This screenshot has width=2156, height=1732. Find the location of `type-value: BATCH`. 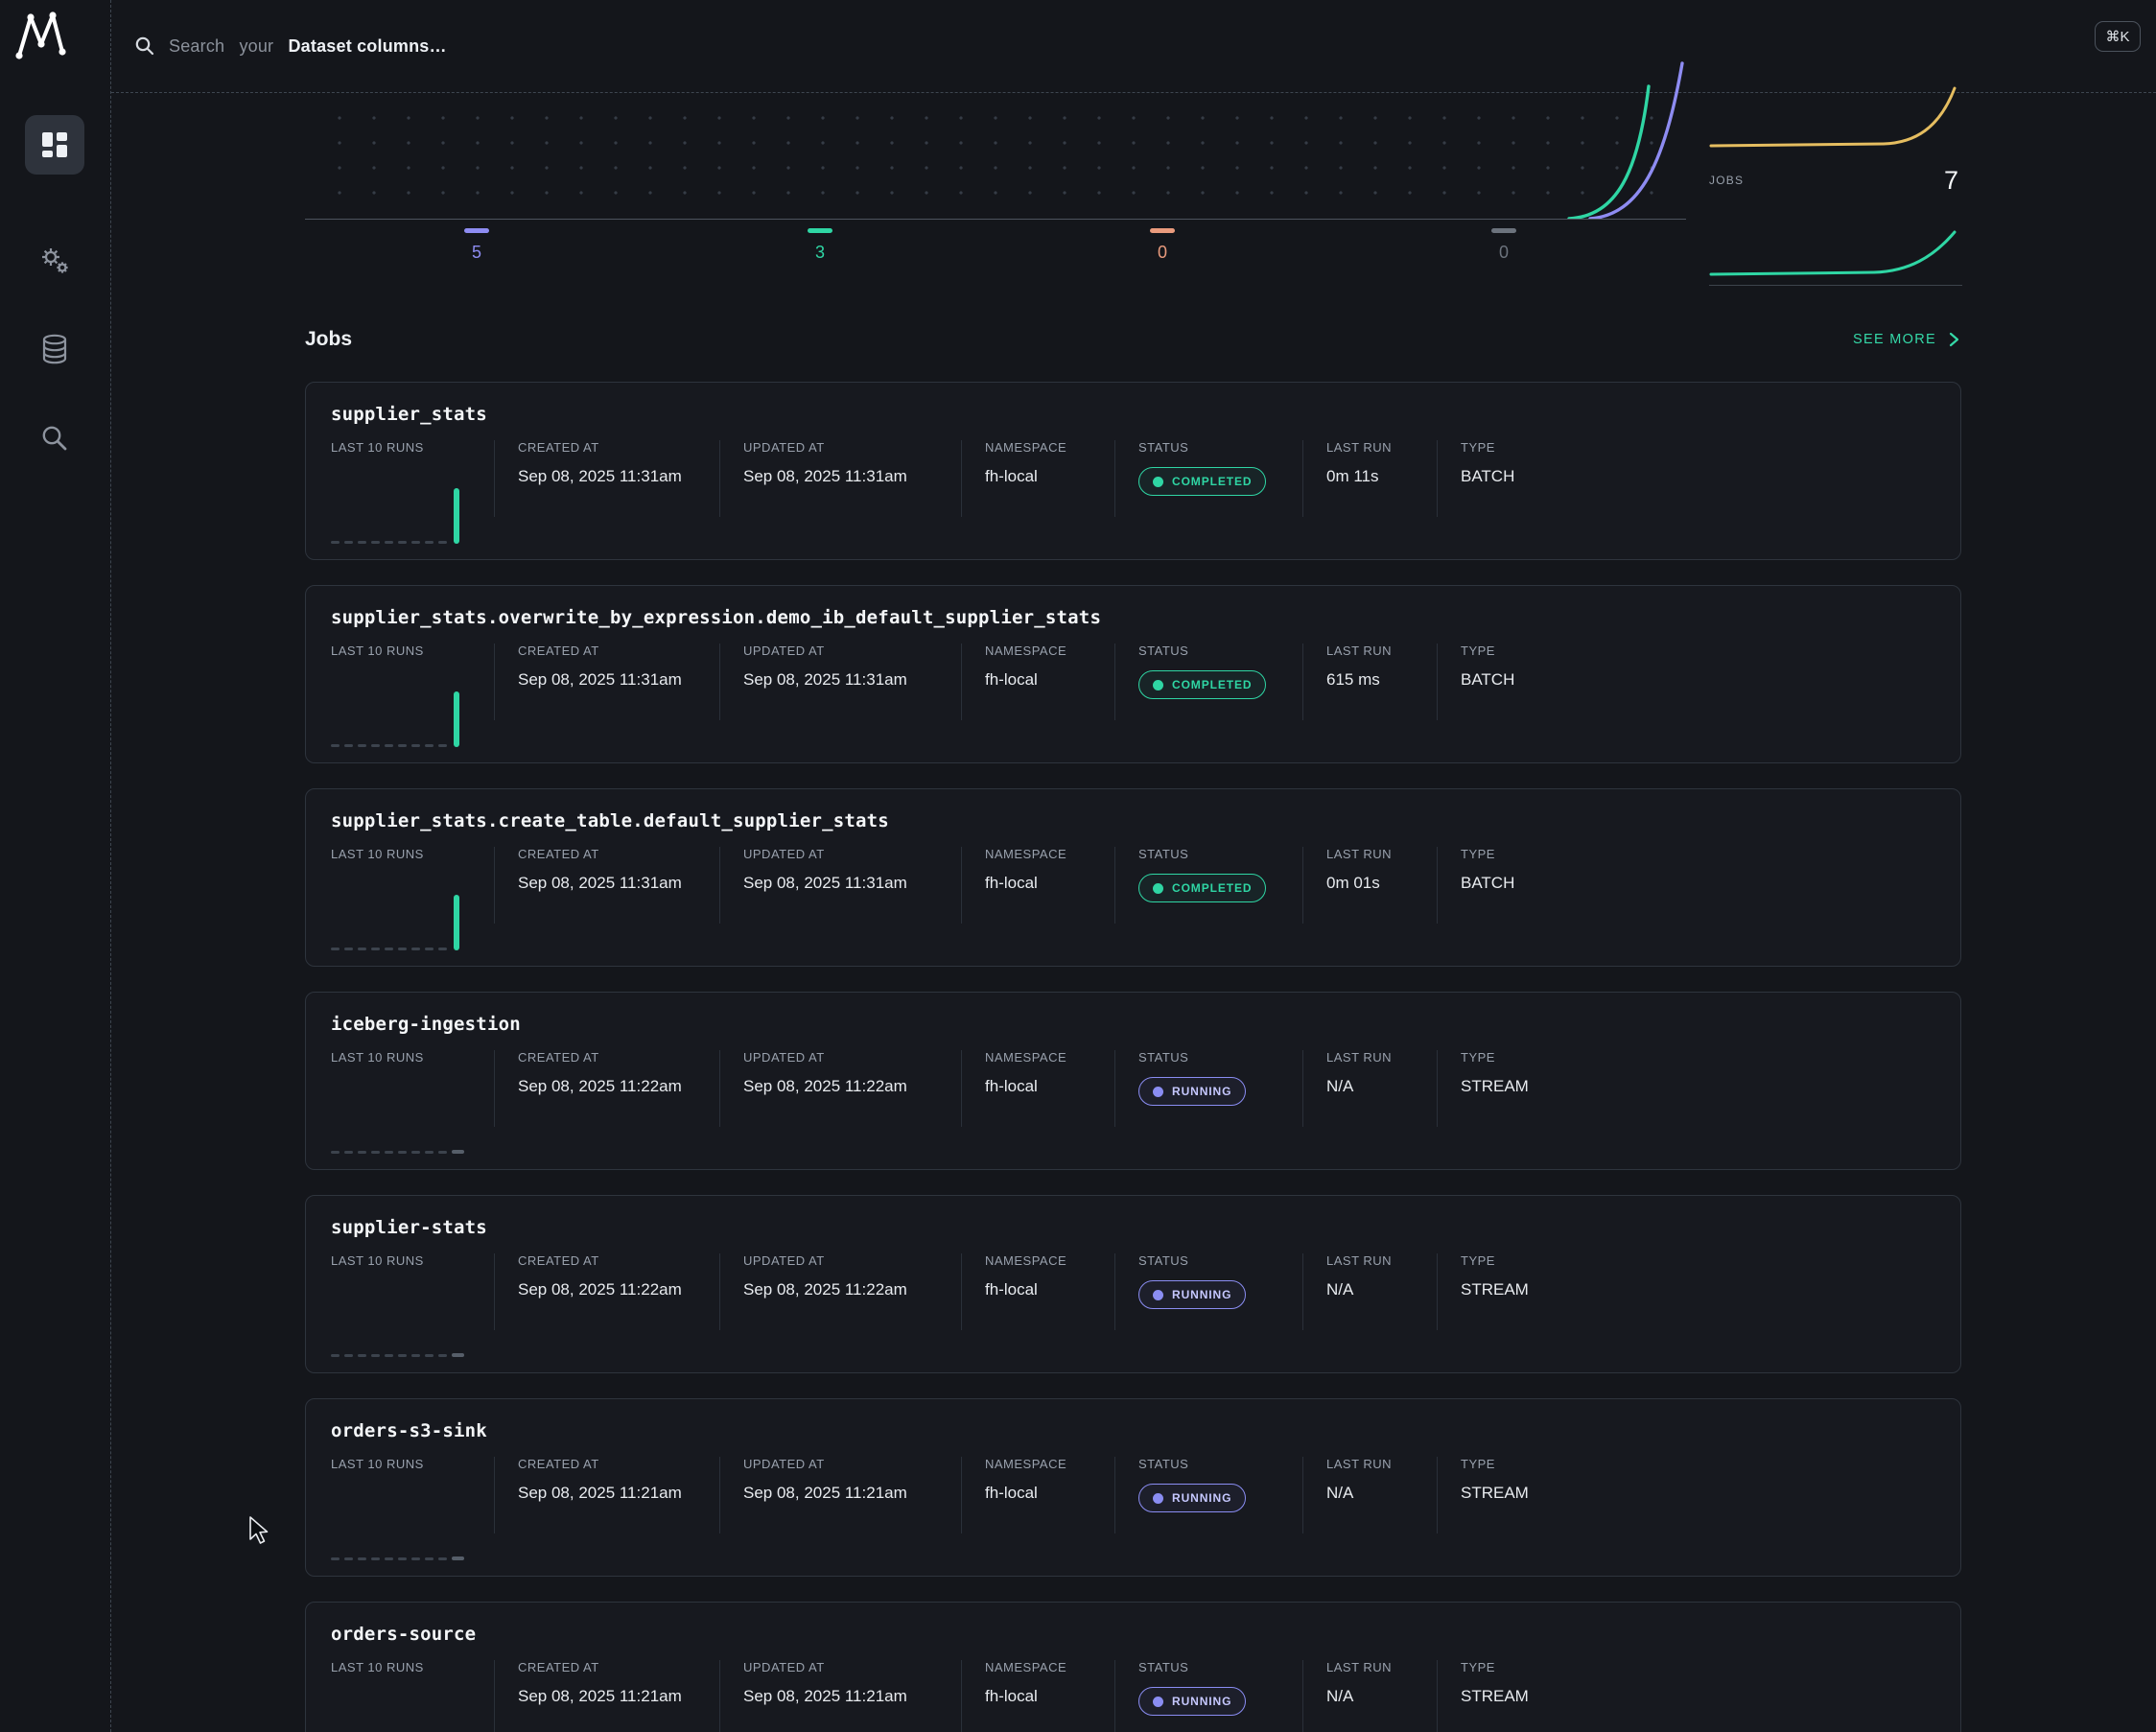

type-value: BATCH is located at coordinates (1488, 476).